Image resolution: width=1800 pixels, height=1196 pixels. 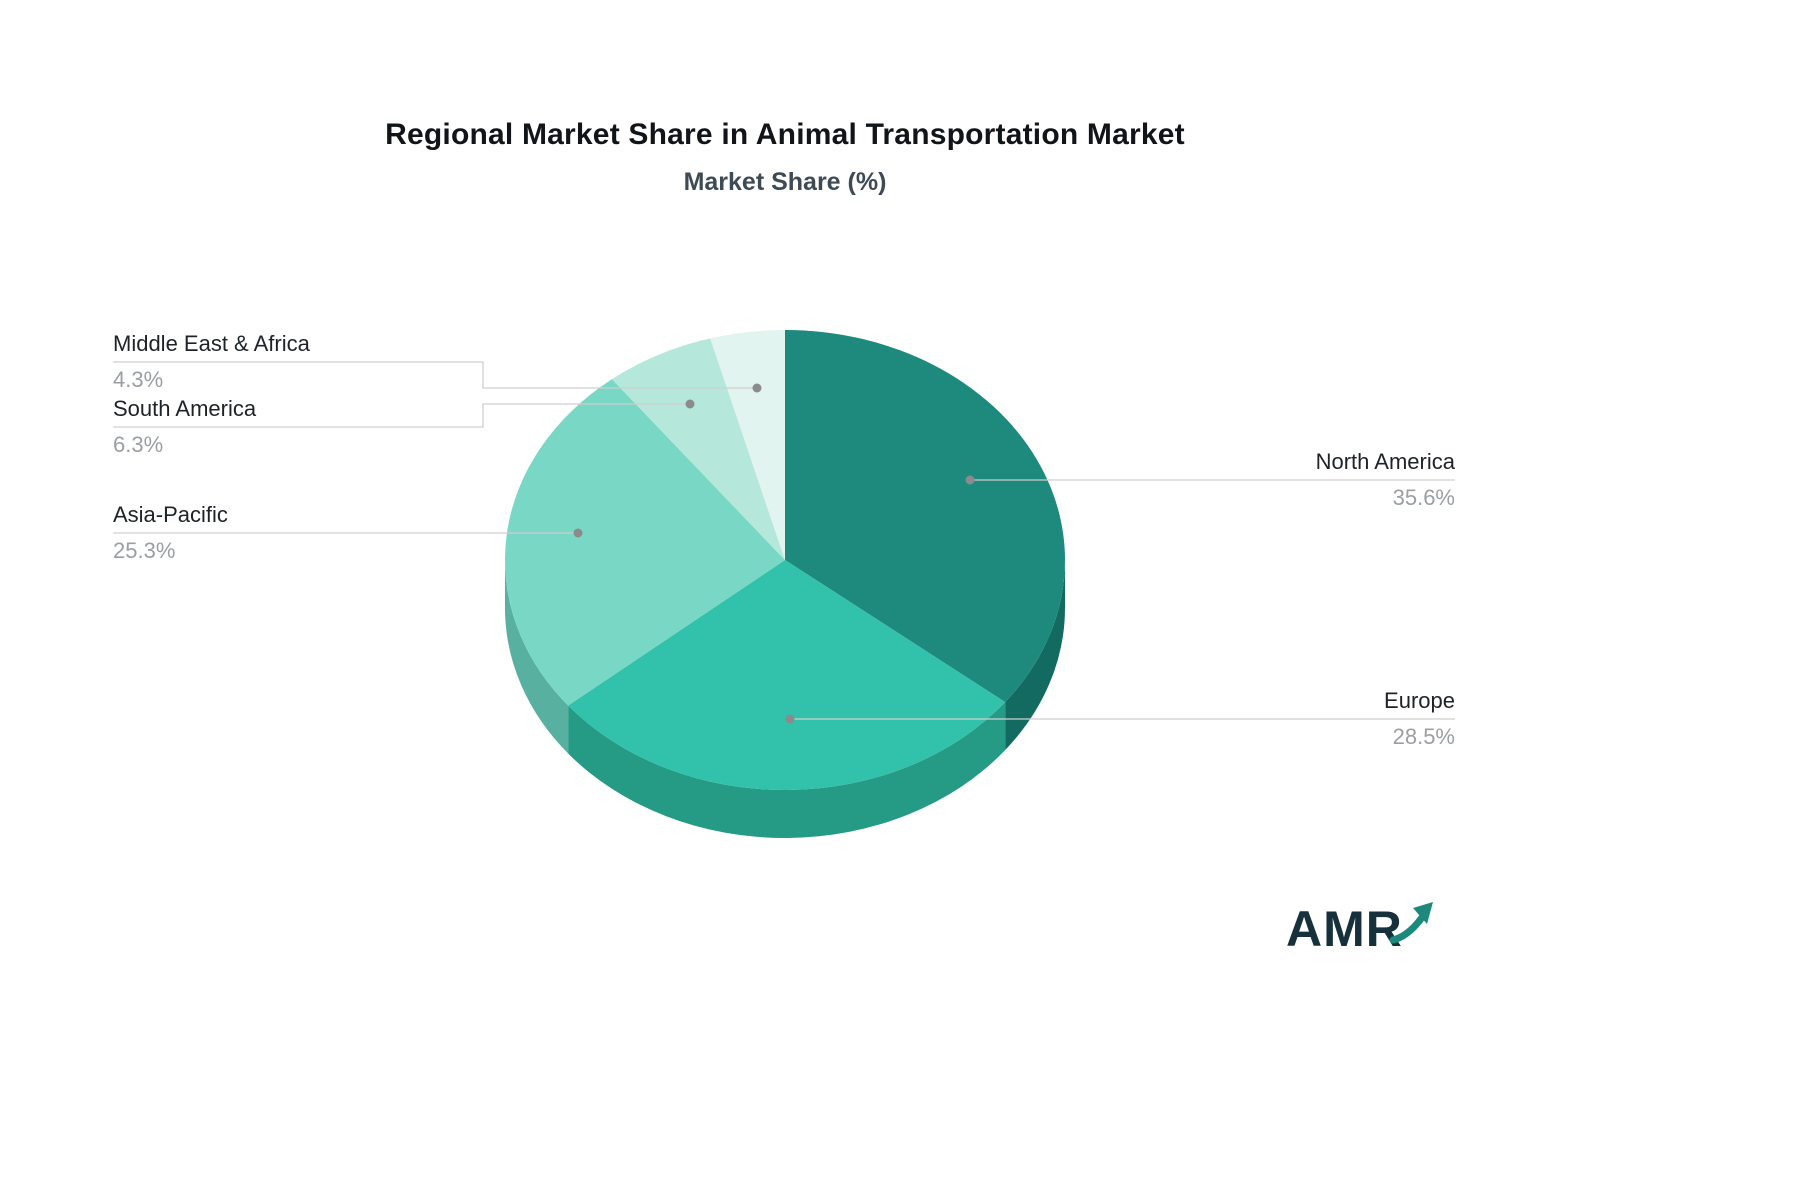 I want to click on slice-percent: 25.3%, so click(x=144, y=550).